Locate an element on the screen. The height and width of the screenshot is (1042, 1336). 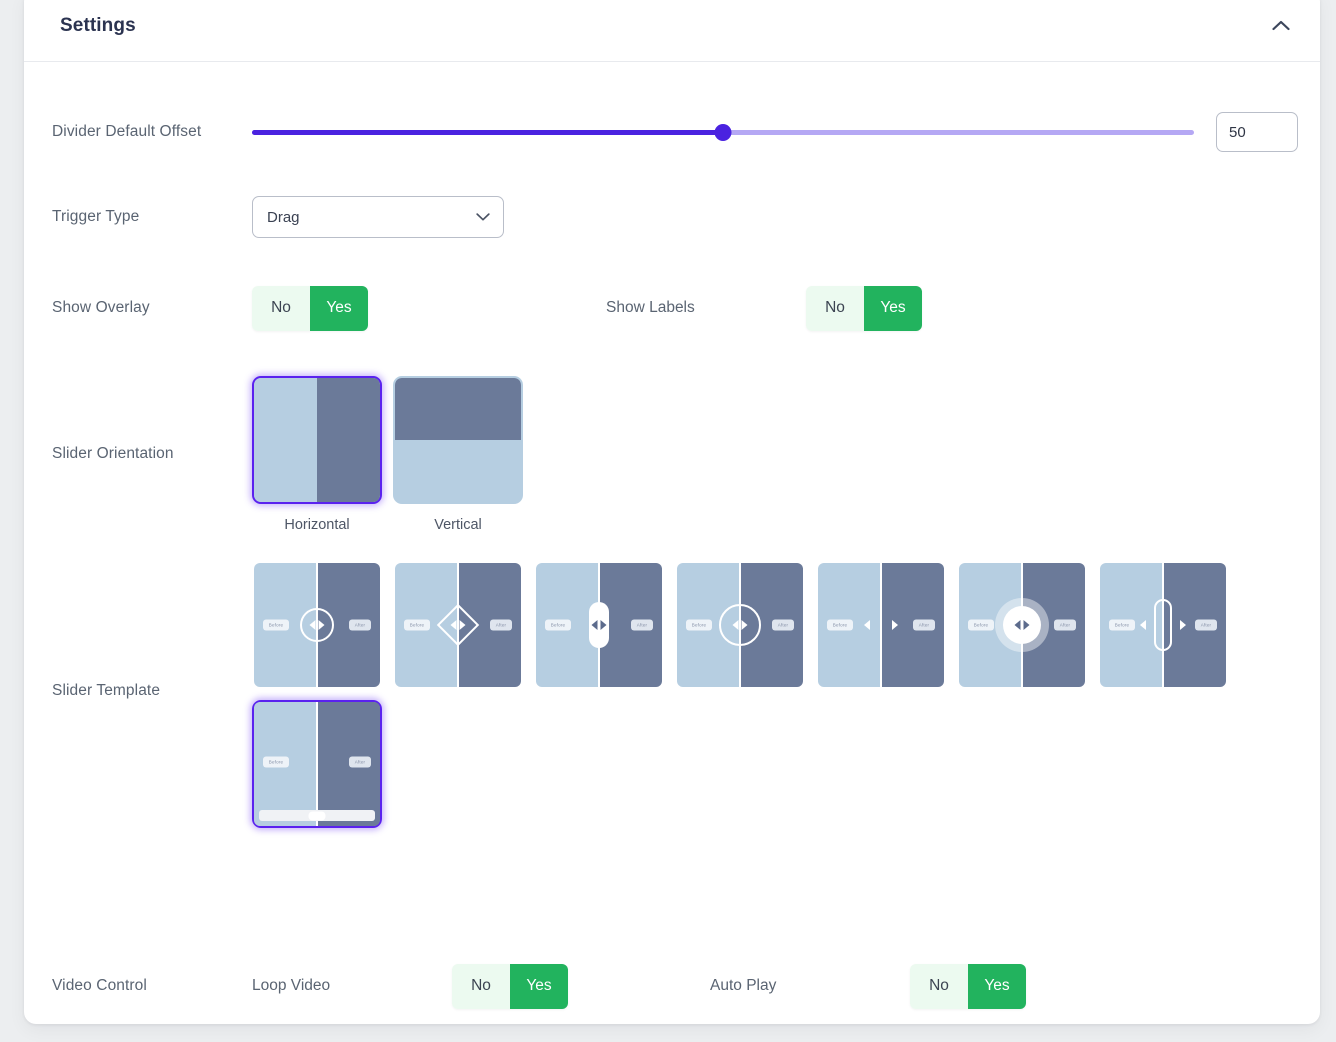
capsule-filled-handle is located at coordinates (599, 625).